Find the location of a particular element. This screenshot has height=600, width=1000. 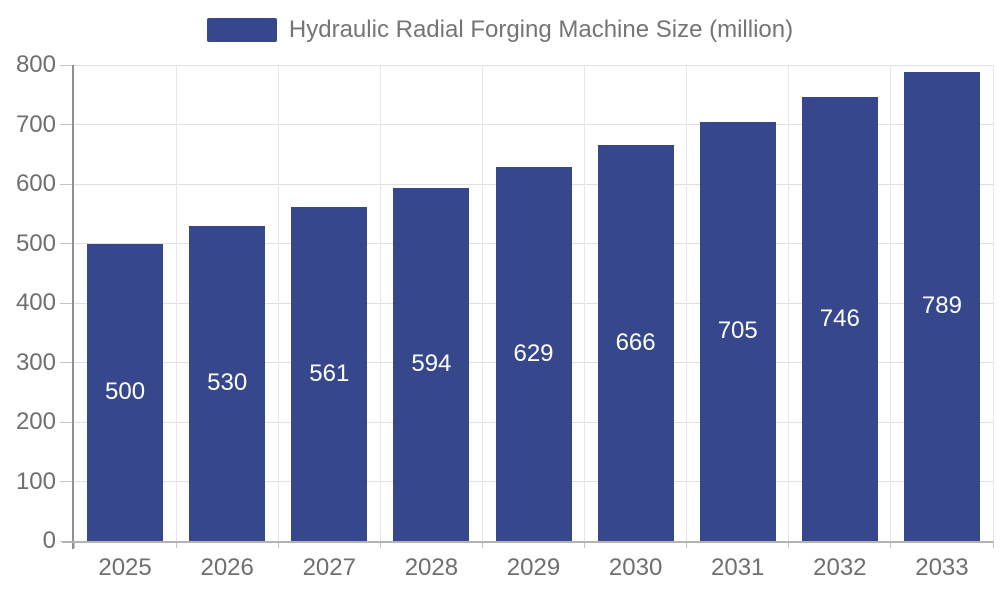

x-axis-label: 2031 is located at coordinates (738, 567).